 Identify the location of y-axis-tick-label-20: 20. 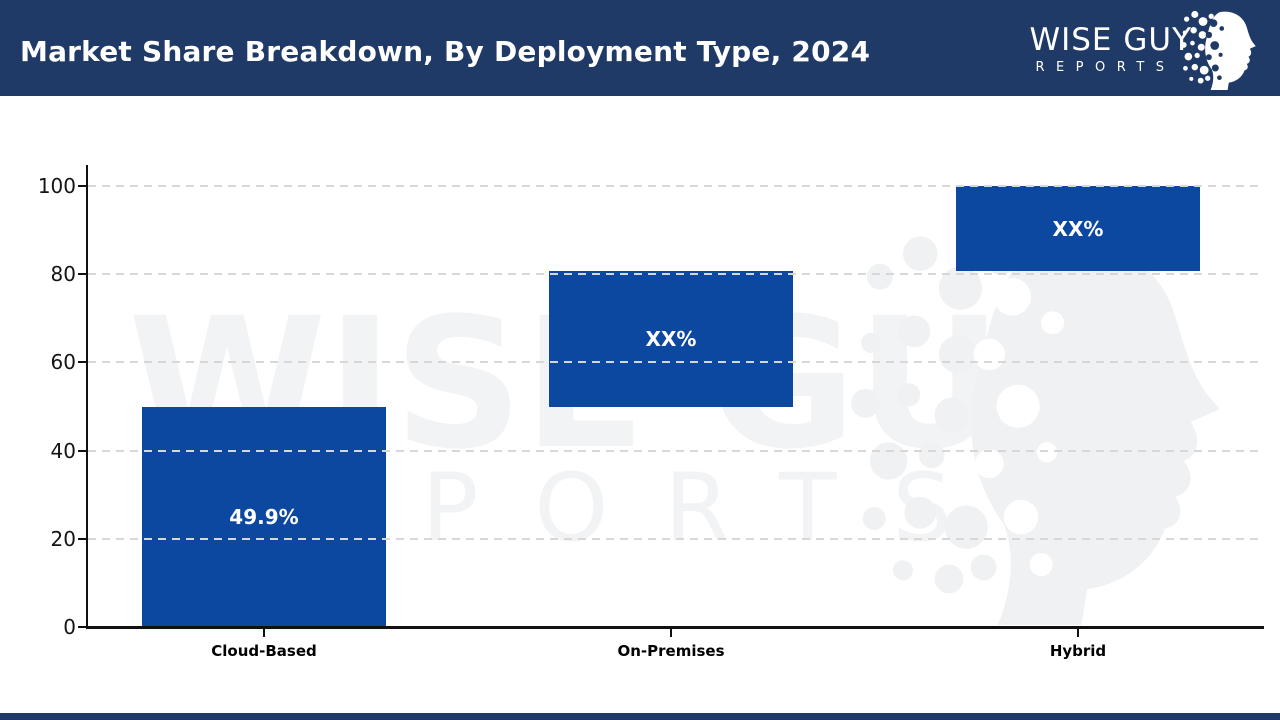
(63, 538).